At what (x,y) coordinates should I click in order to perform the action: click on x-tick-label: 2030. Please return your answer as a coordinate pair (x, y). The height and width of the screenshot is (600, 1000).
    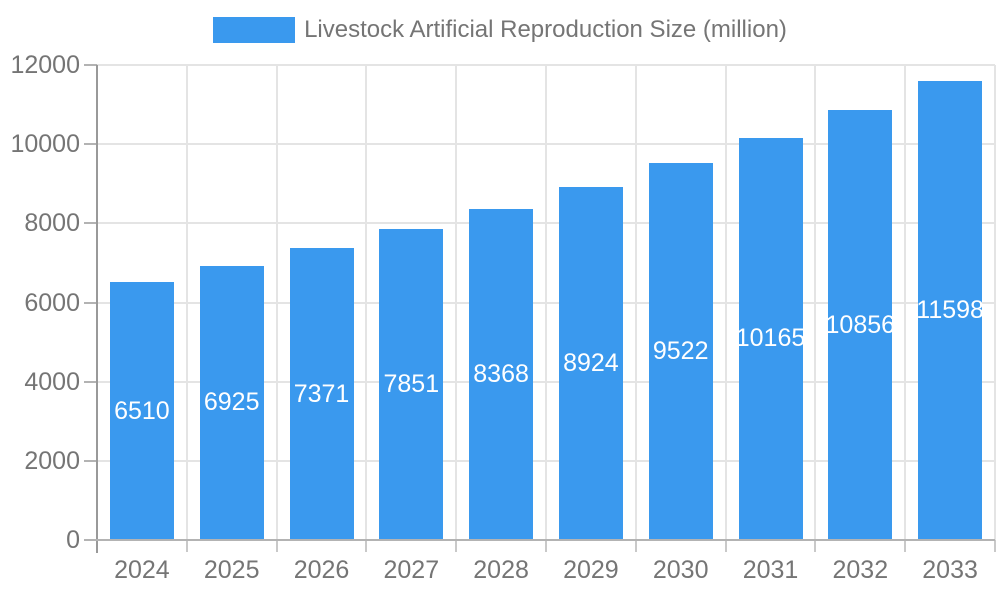
    Looking at the image, I should click on (680, 570).